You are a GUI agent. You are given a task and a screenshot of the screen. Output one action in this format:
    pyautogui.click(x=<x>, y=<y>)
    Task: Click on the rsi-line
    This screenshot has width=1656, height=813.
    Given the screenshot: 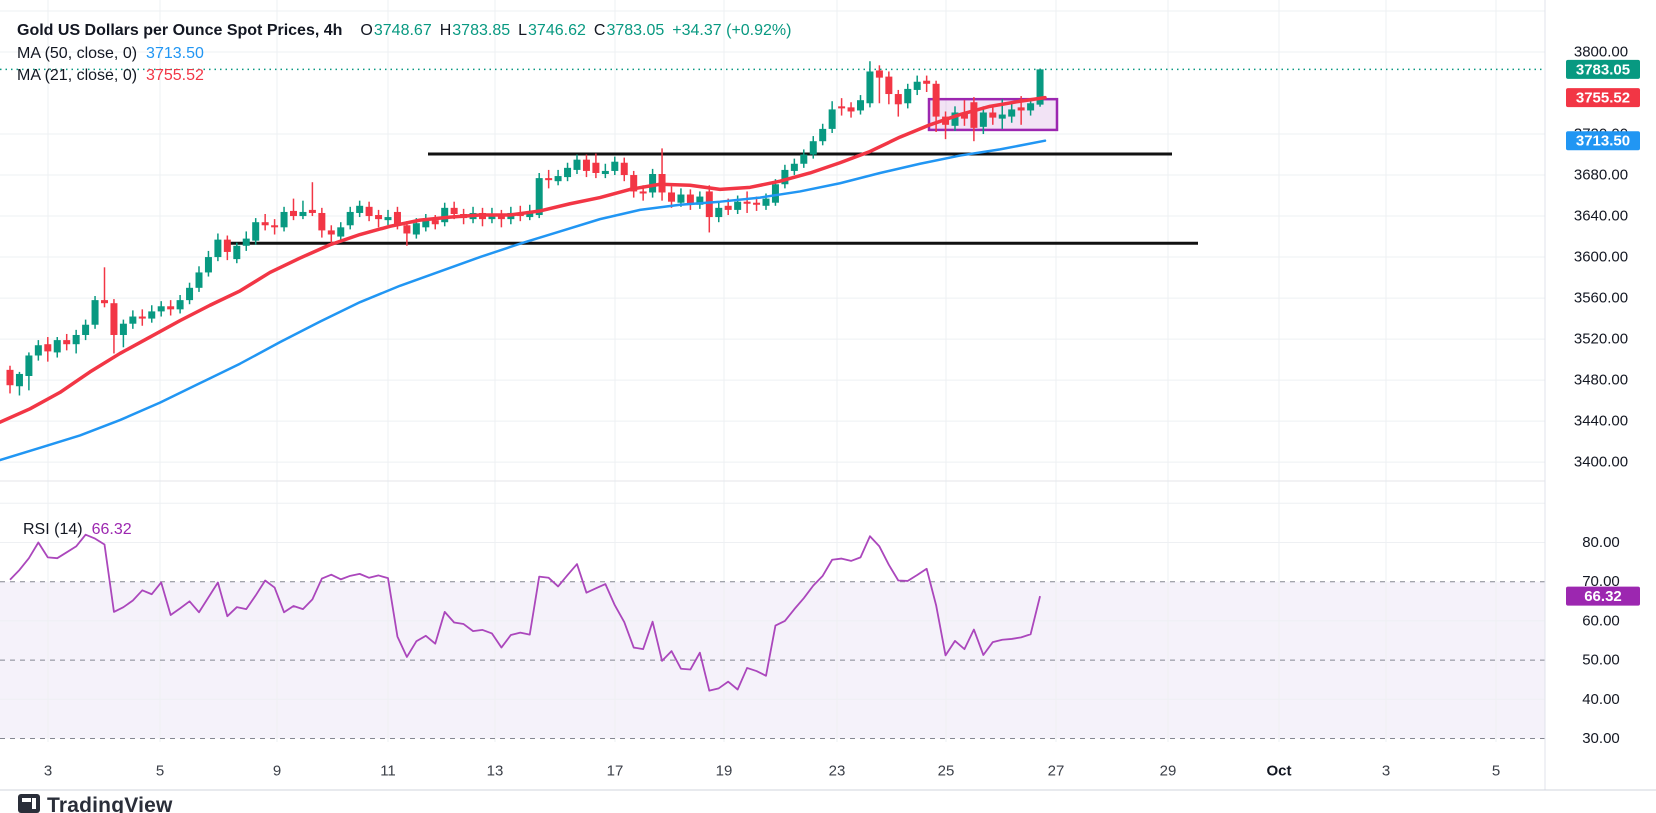 What is the action you would take?
    pyautogui.click(x=525, y=612)
    